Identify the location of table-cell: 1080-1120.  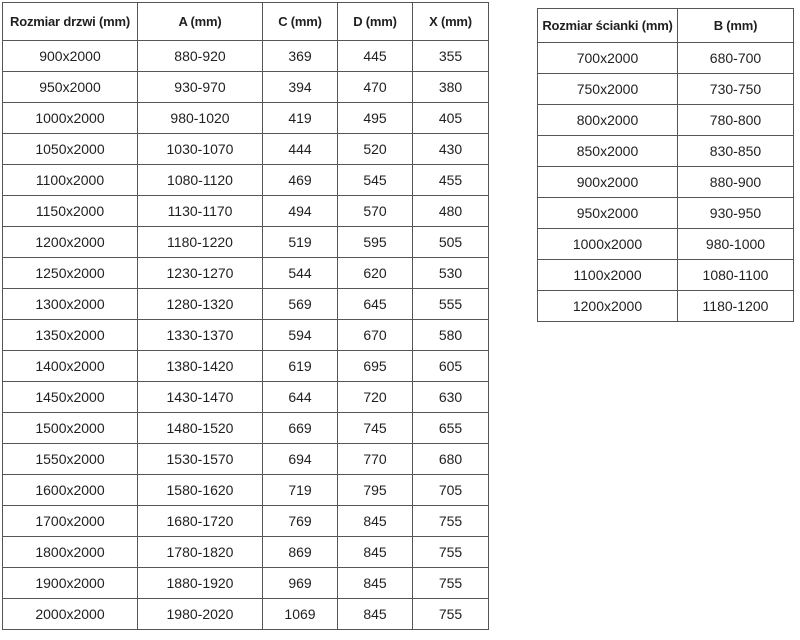
(200, 180).